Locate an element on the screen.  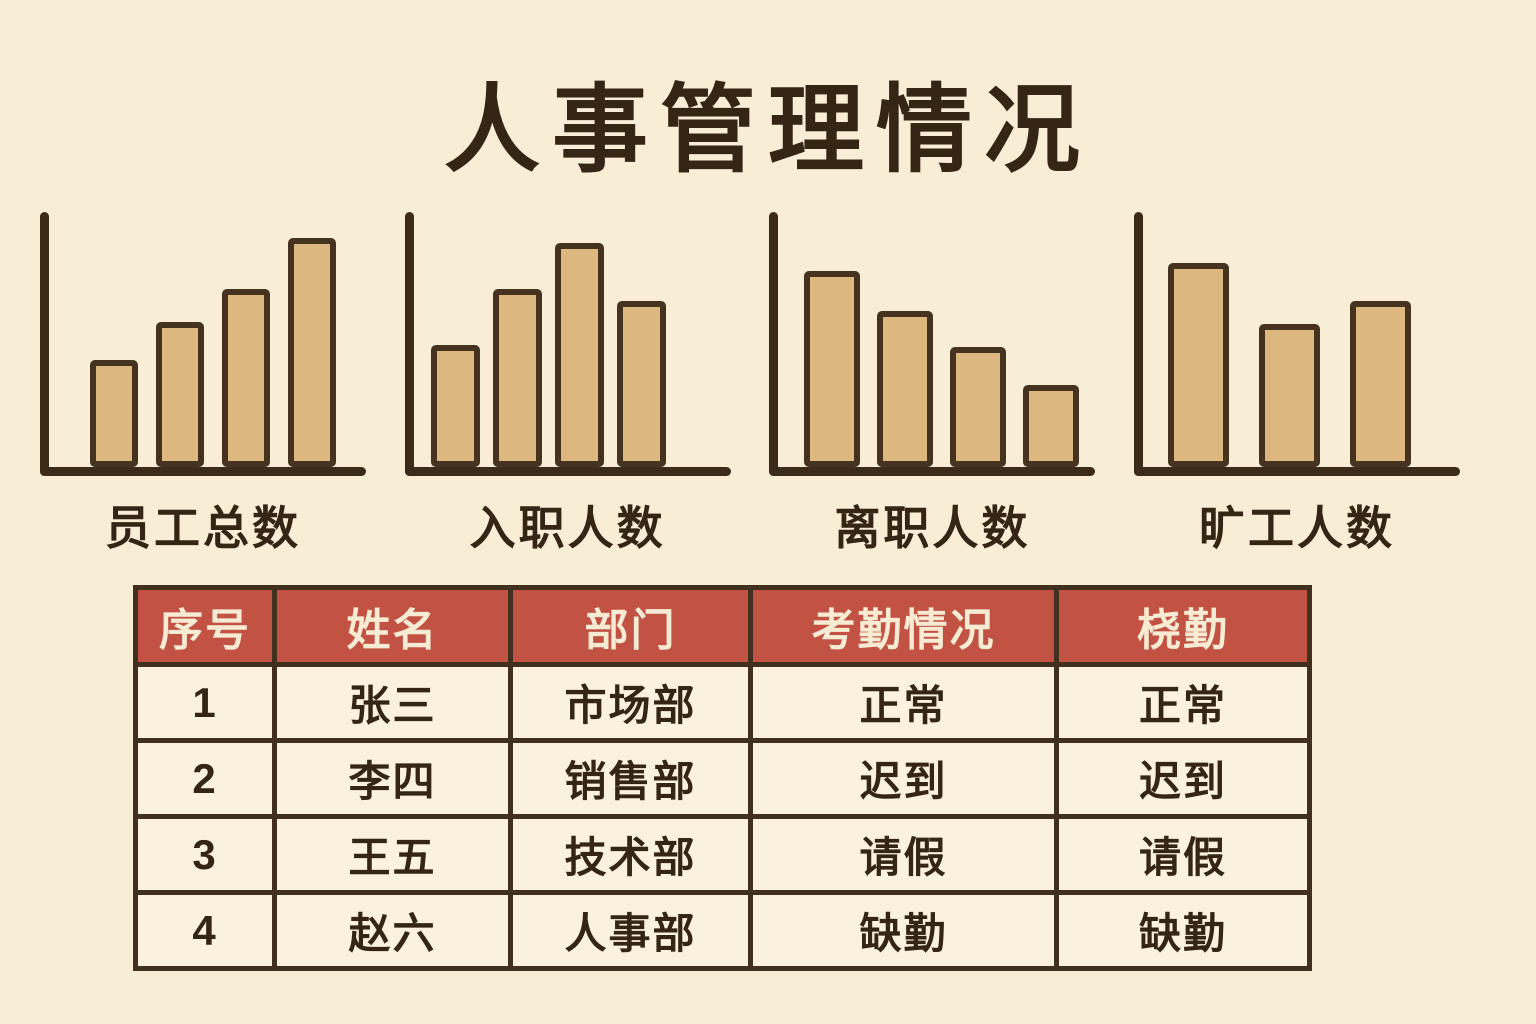
header-cell-attendance-status: 考勤情况 is located at coordinates (903, 626).